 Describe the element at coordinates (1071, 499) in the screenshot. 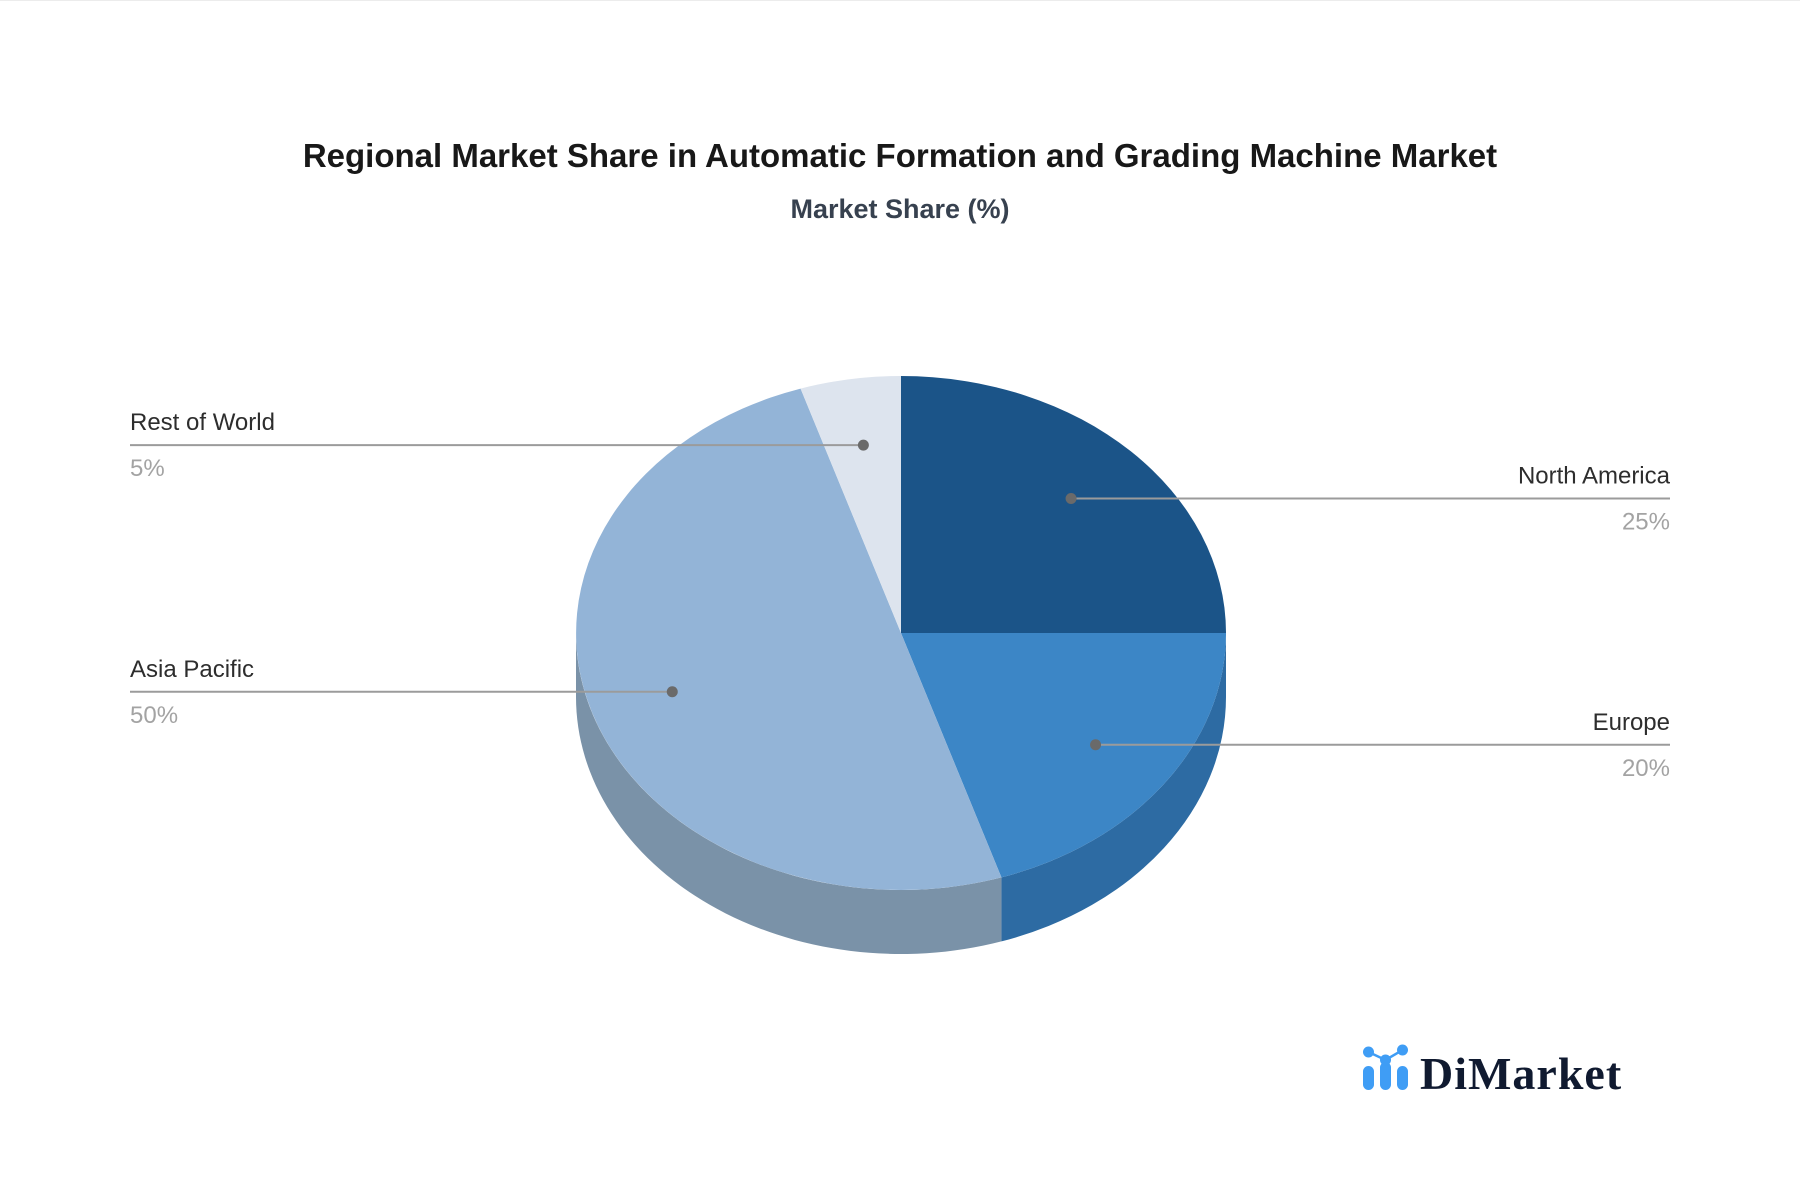

I see `leader-dot-north-america` at that location.